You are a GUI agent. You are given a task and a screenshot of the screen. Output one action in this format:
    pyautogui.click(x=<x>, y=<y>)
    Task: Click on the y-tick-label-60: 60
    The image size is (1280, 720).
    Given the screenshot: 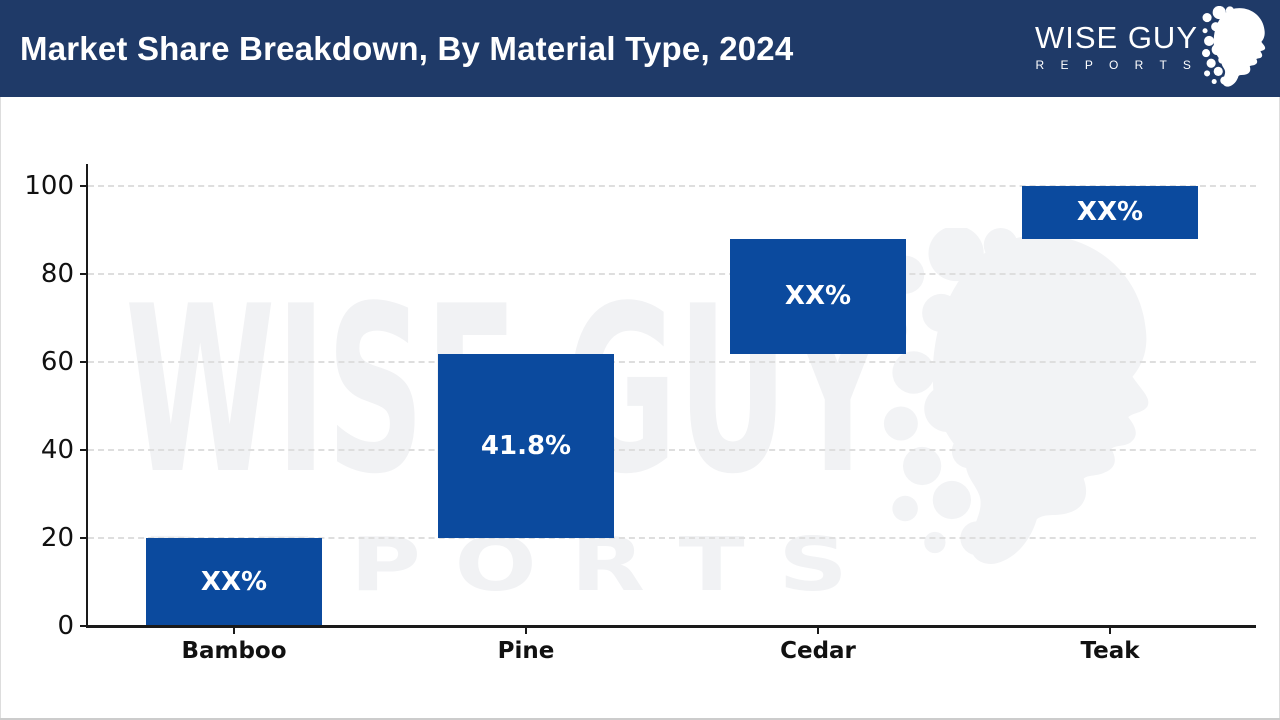 What is the action you would take?
    pyautogui.click(x=57, y=362)
    